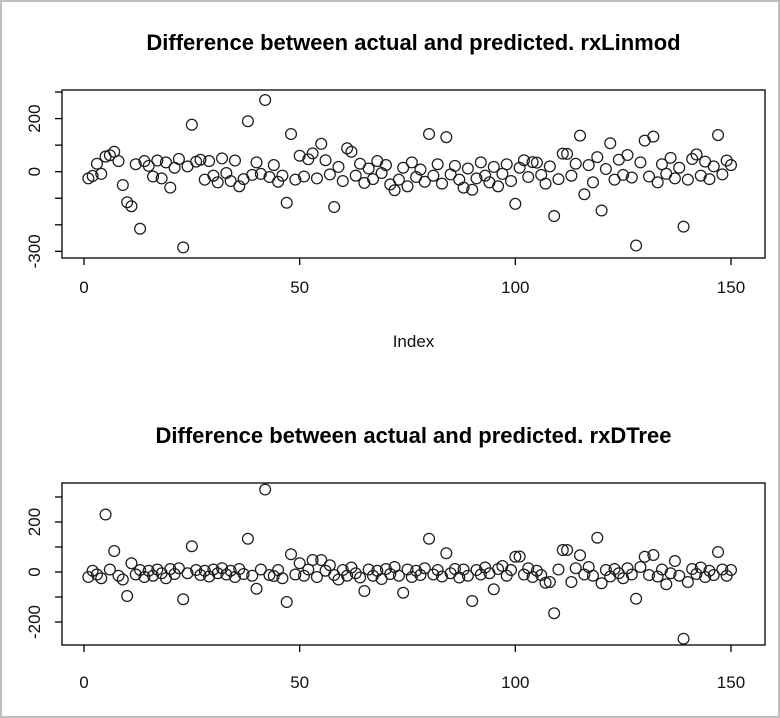 The image size is (780, 718). Describe the element at coordinates (731, 287) in the screenshot. I see `x-tick-label: 150` at that location.